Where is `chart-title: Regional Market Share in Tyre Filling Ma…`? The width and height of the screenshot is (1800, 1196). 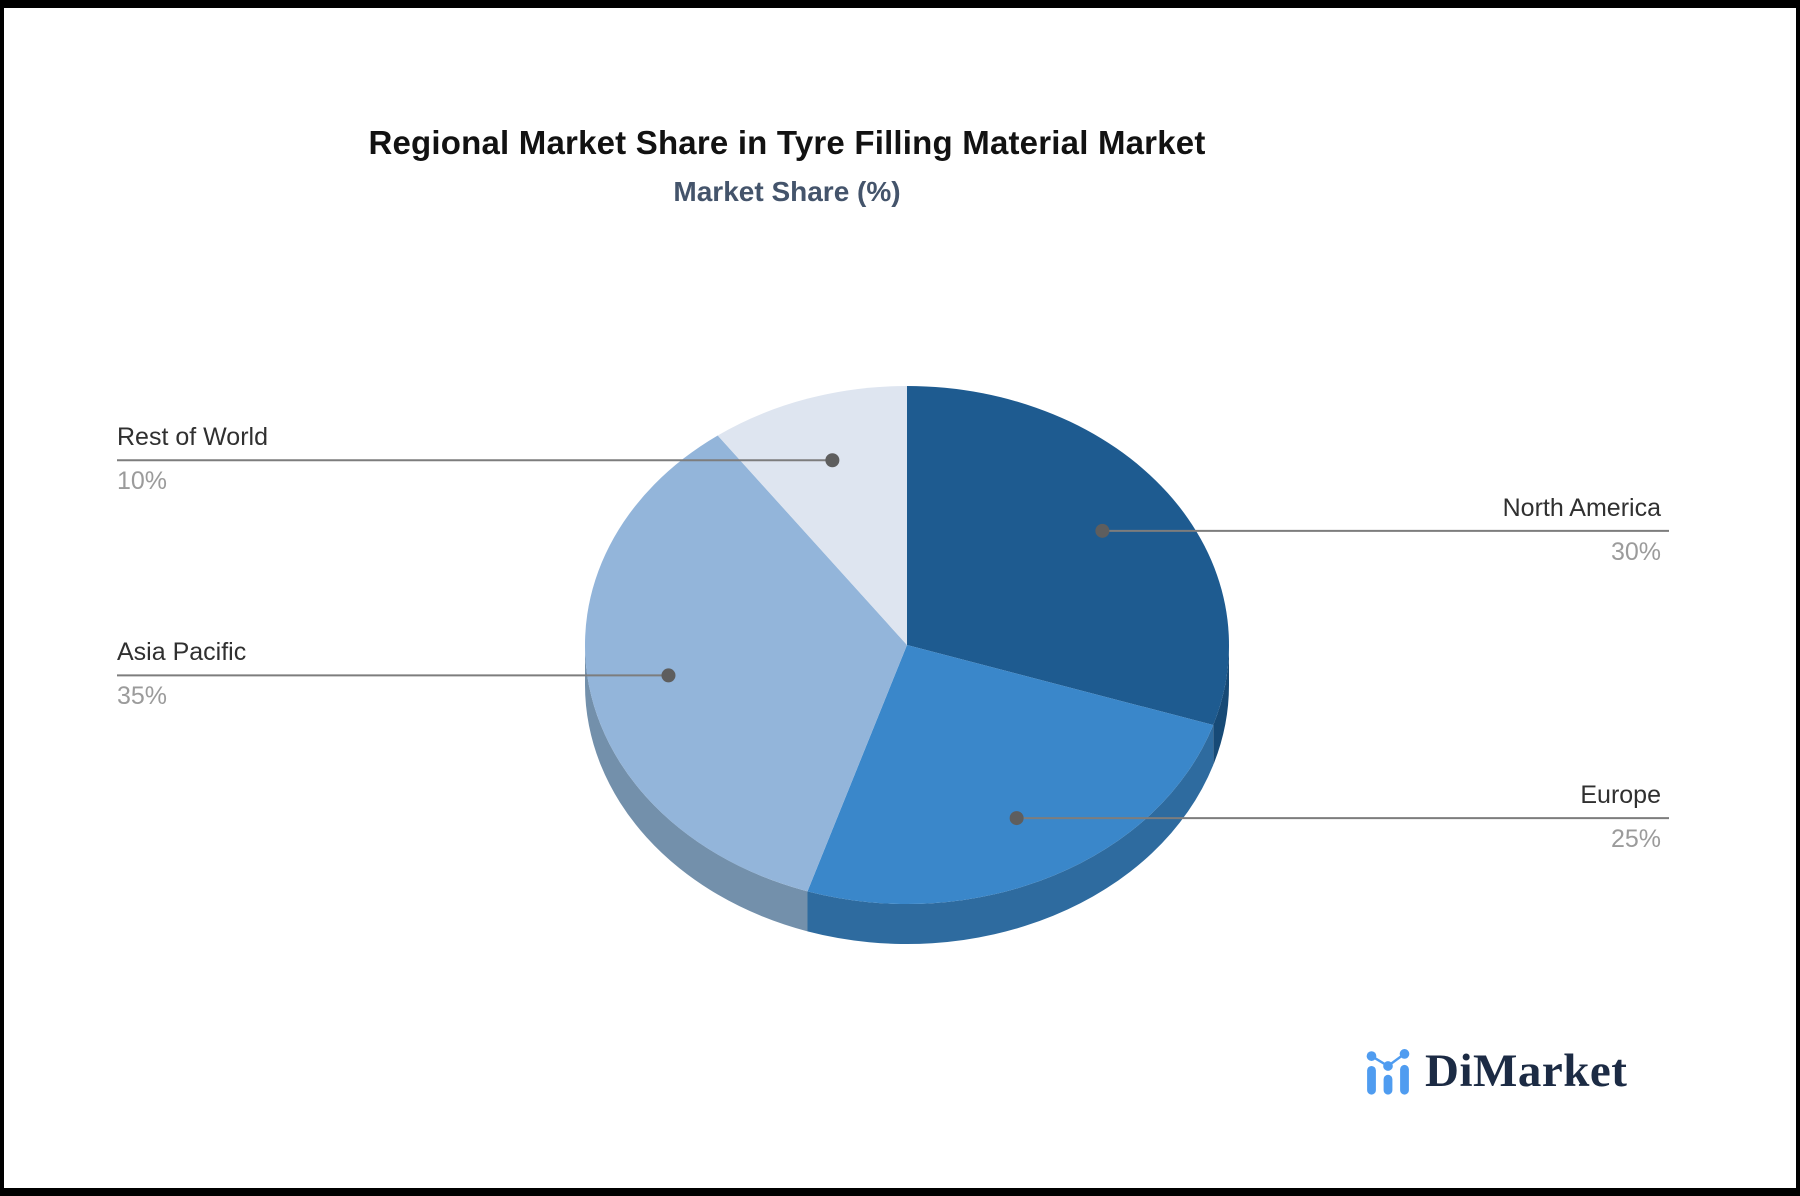 chart-title: Regional Market Share in Tyre Filling Ma… is located at coordinates (787, 142).